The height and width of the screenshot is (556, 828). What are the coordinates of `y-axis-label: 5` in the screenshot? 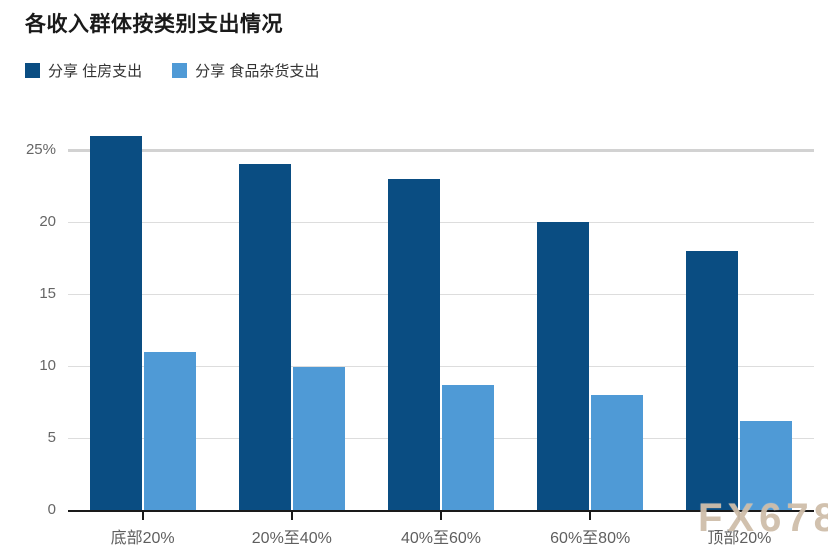 It's located at (51, 437).